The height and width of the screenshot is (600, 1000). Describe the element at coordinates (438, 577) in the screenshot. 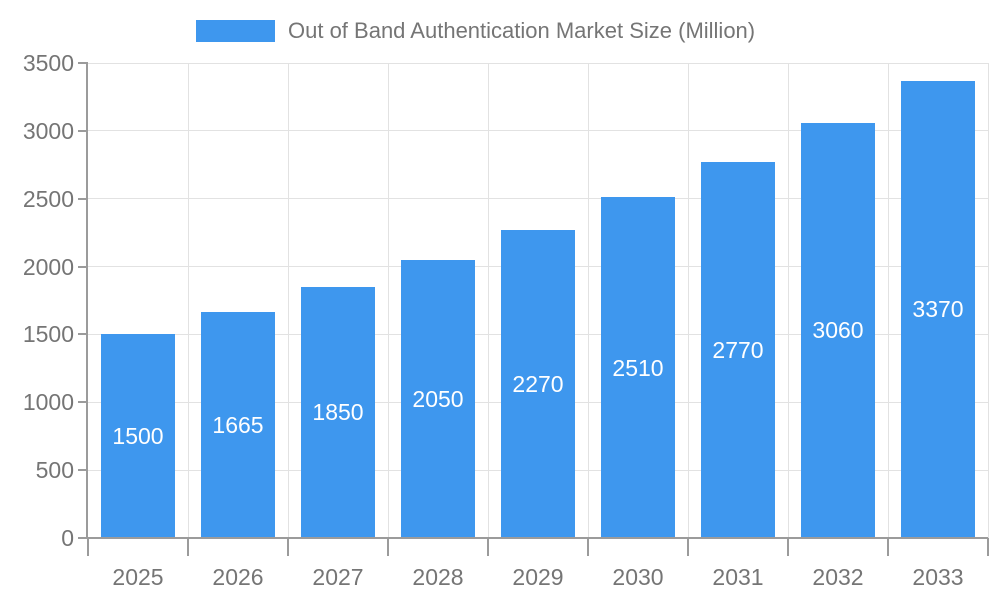

I see `x-axis-label: 2028` at that location.